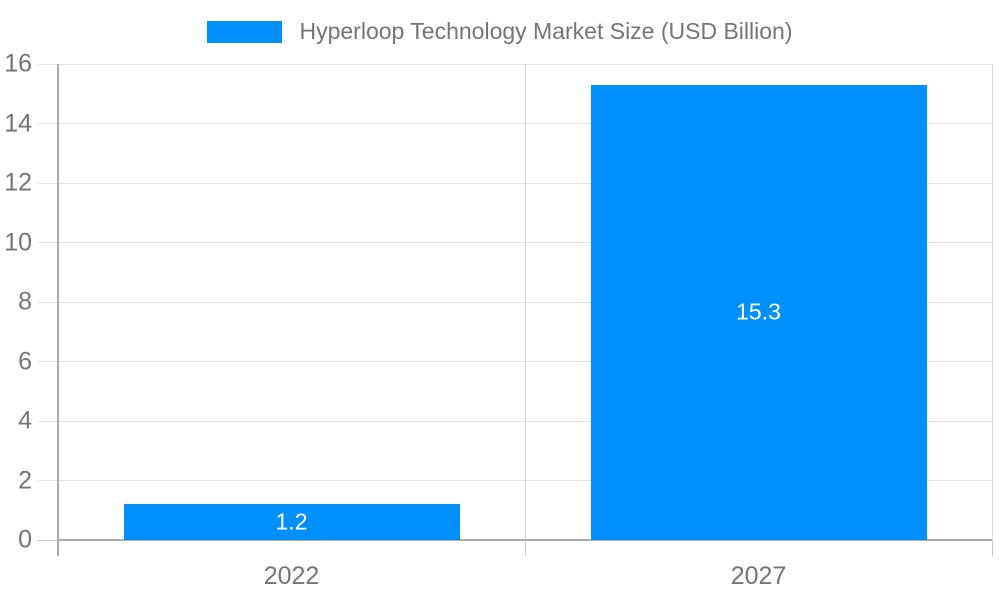 The height and width of the screenshot is (600, 1000). What do you see at coordinates (18, 242) in the screenshot?
I see `y-axis-label: 10` at bounding box center [18, 242].